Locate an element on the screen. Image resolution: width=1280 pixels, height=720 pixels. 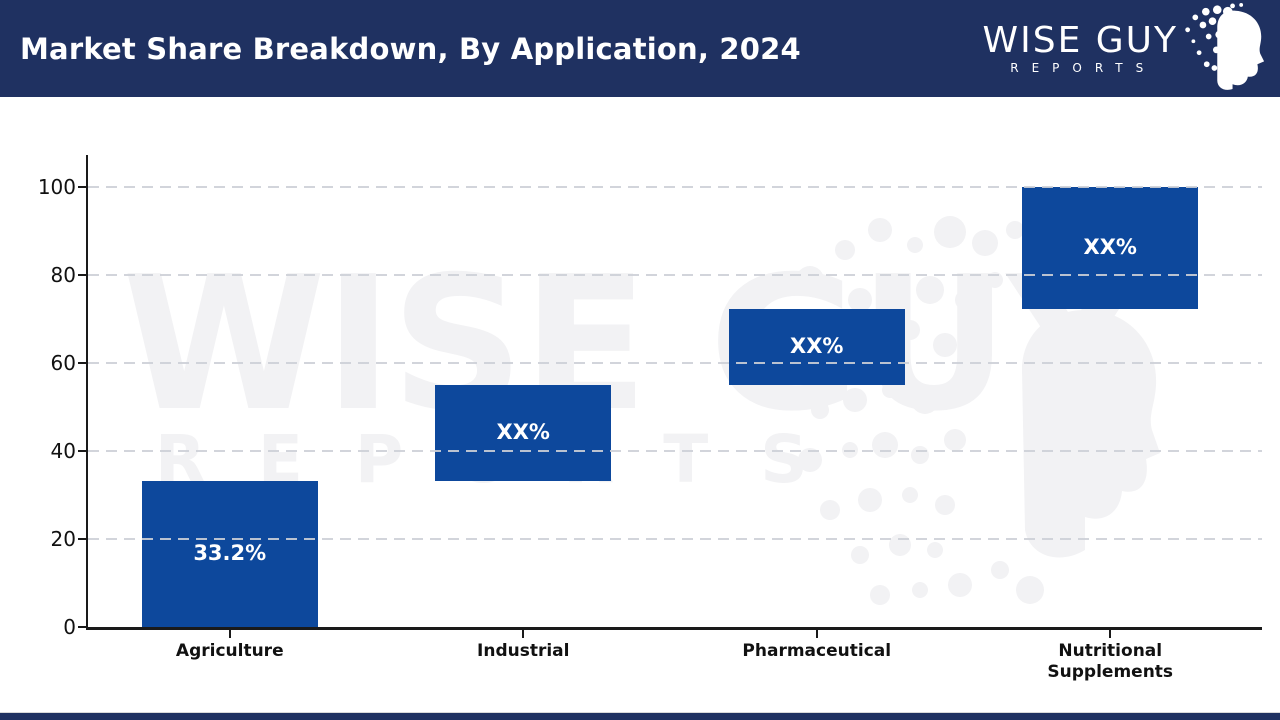
brand-logo: WISE GUY REPORTS is located at coordinates (1124, 48).